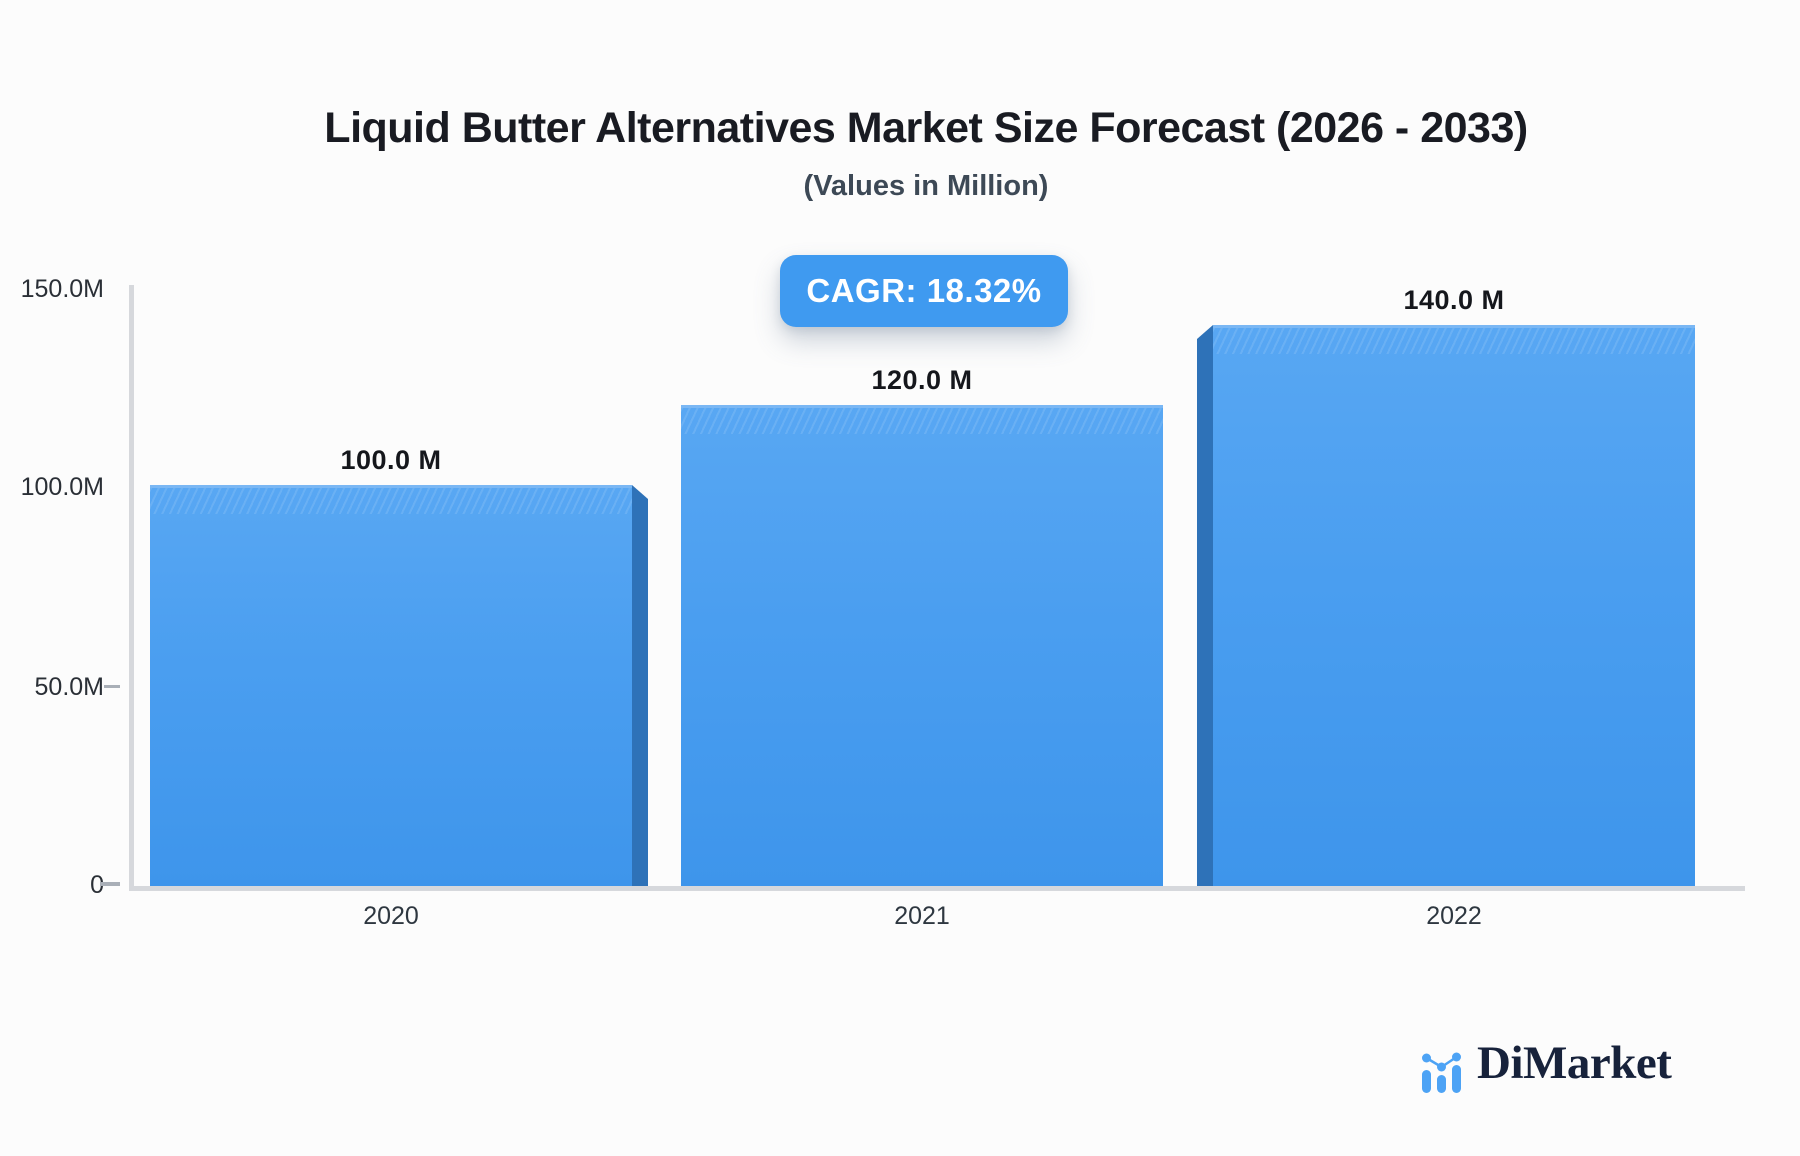 This screenshot has height=1156, width=1800. Describe the element at coordinates (1574, 1063) in the screenshot. I see `logo-wordmark: DiMarket` at that location.